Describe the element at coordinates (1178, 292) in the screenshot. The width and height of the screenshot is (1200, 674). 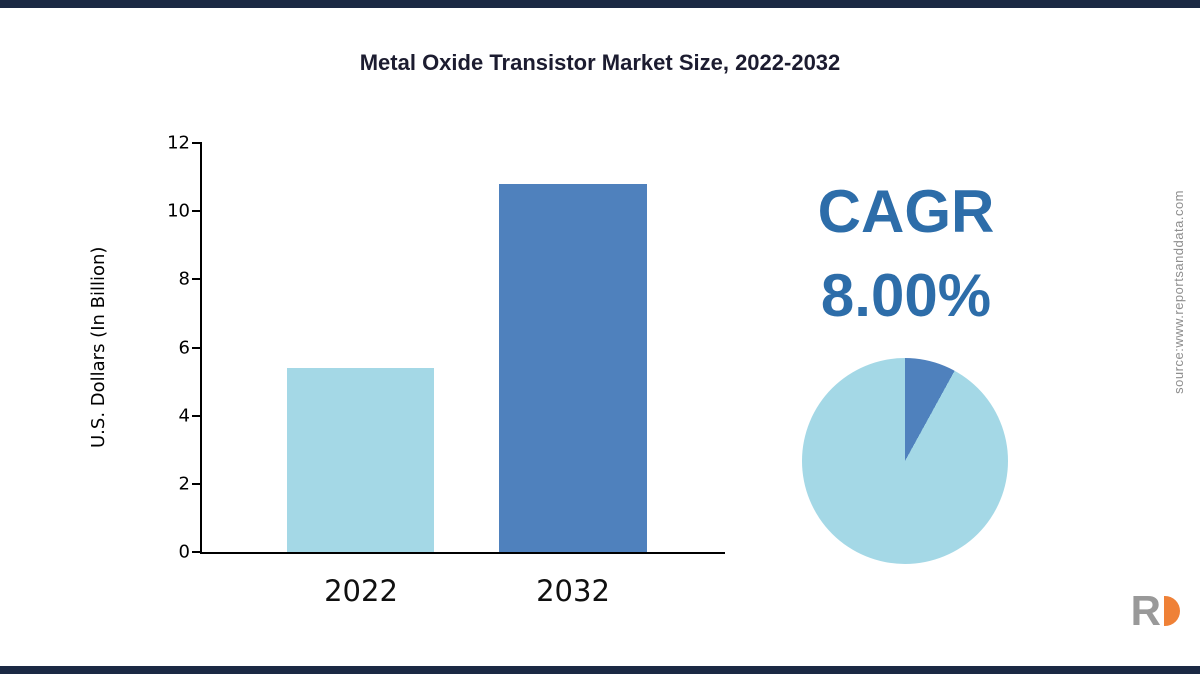
I see `source-attribution: source:www.reportsanddata.com` at that location.